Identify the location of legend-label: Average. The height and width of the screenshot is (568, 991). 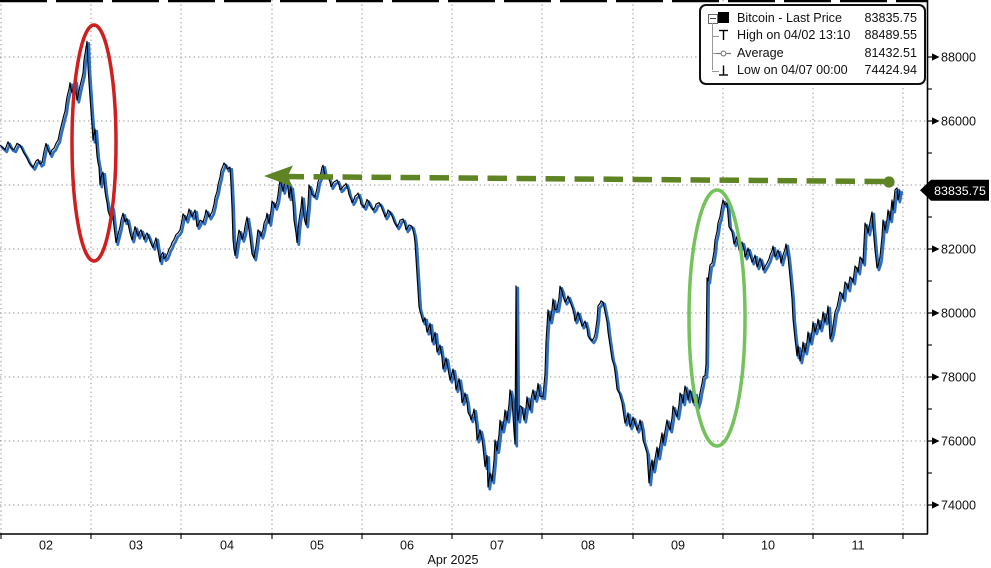
(760, 52).